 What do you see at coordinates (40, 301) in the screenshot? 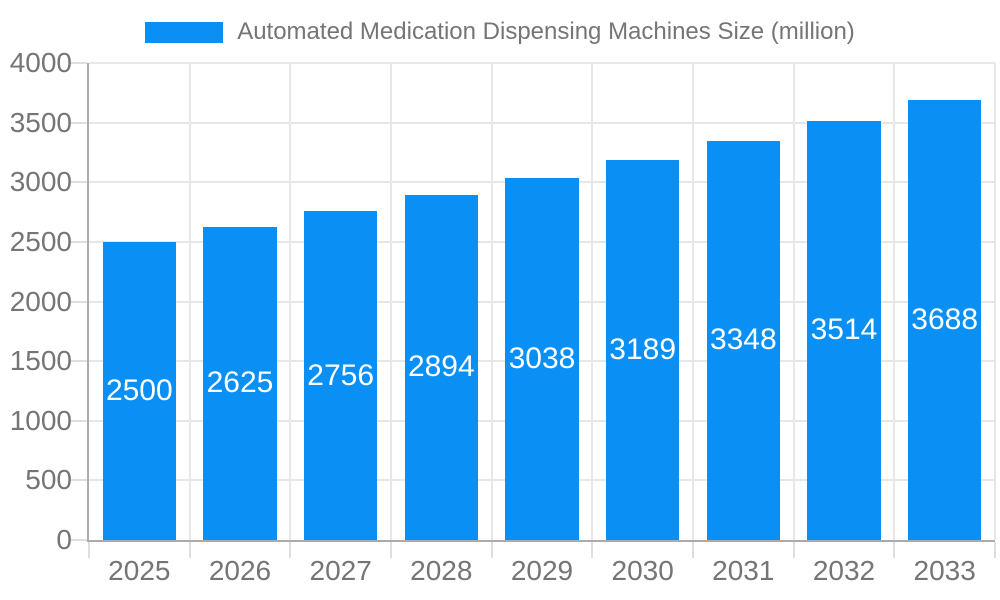
I see `y-axis-tick-label: 2000` at bounding box center [40, 301].